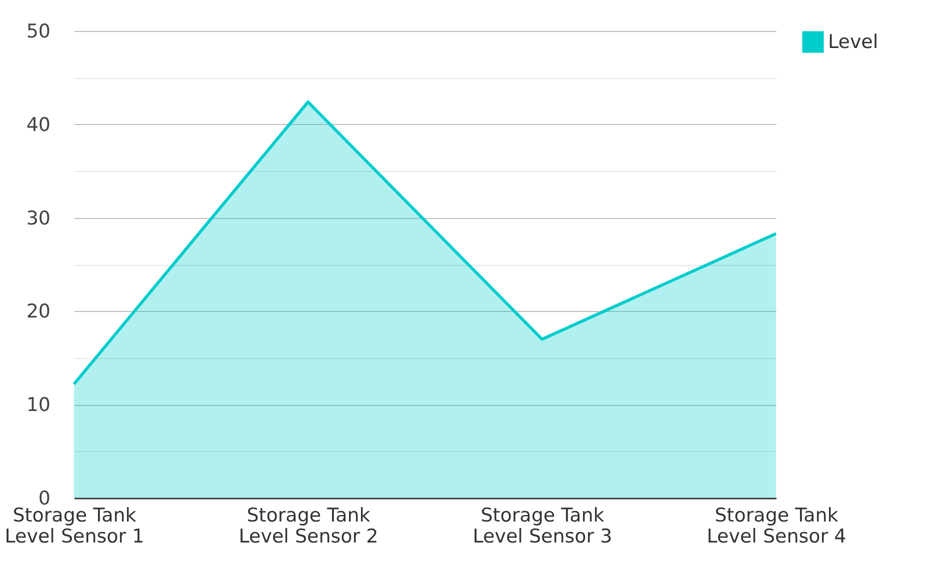 The image size is (940, 562). I want to click on y-tick-label: 50, so click(38, 31).